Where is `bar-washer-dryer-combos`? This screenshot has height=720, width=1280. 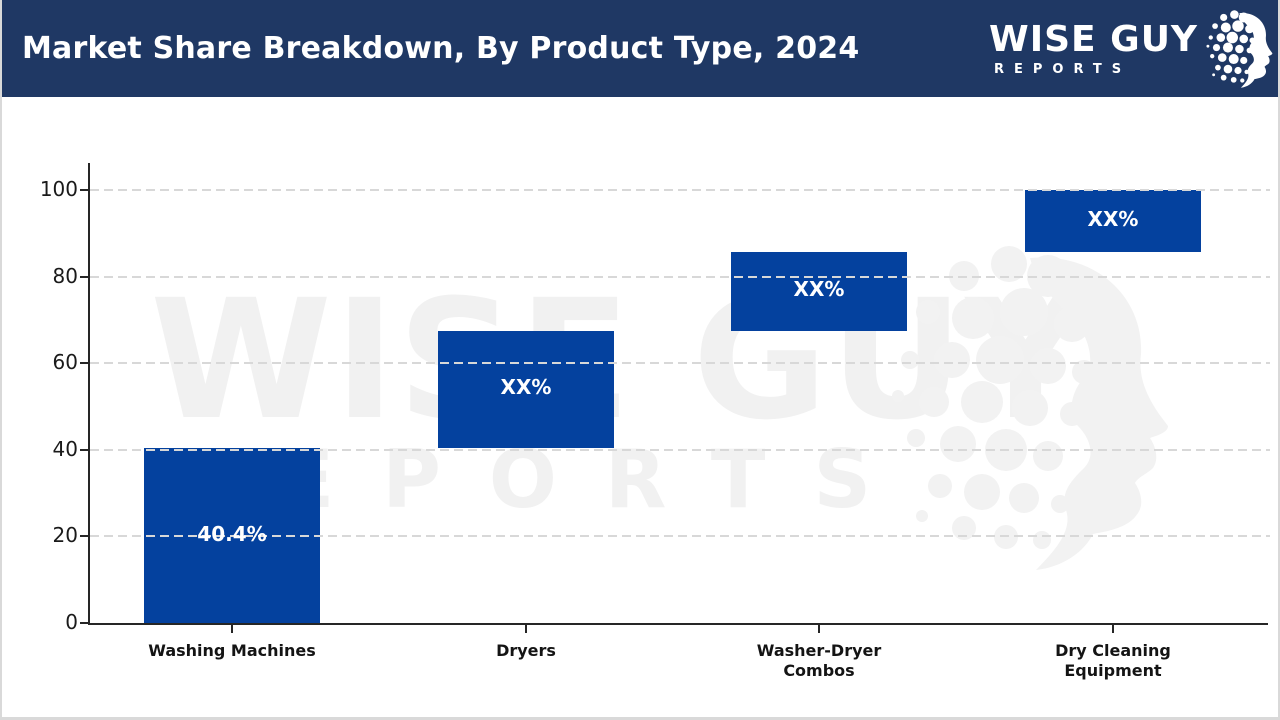
bar-washer-dryer-combos is located at coordinates (819, 291).